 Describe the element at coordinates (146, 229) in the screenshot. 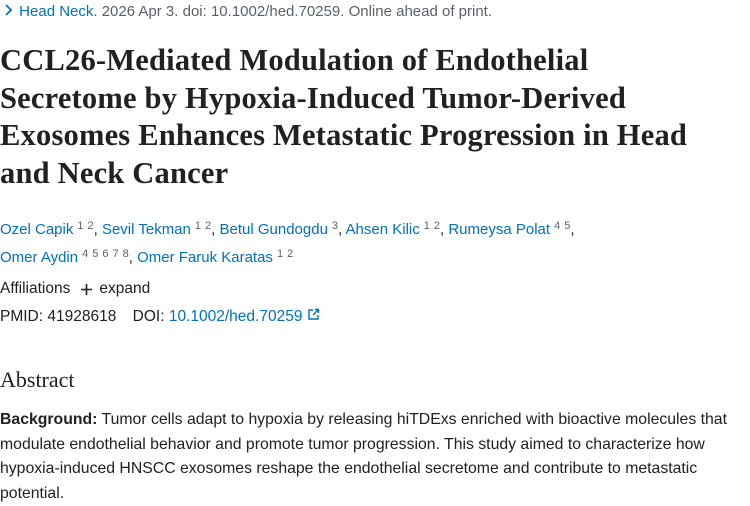

I see `author-name: Sevil Tekman` at that location.